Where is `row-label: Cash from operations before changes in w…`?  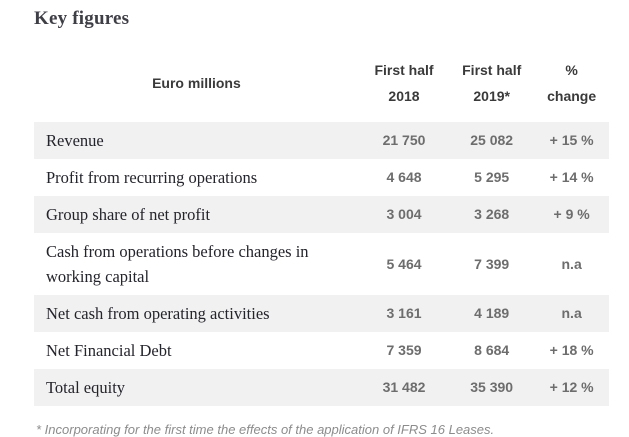 row-label: Cash from operations before changes in w… is located at coordinates (177, 264).